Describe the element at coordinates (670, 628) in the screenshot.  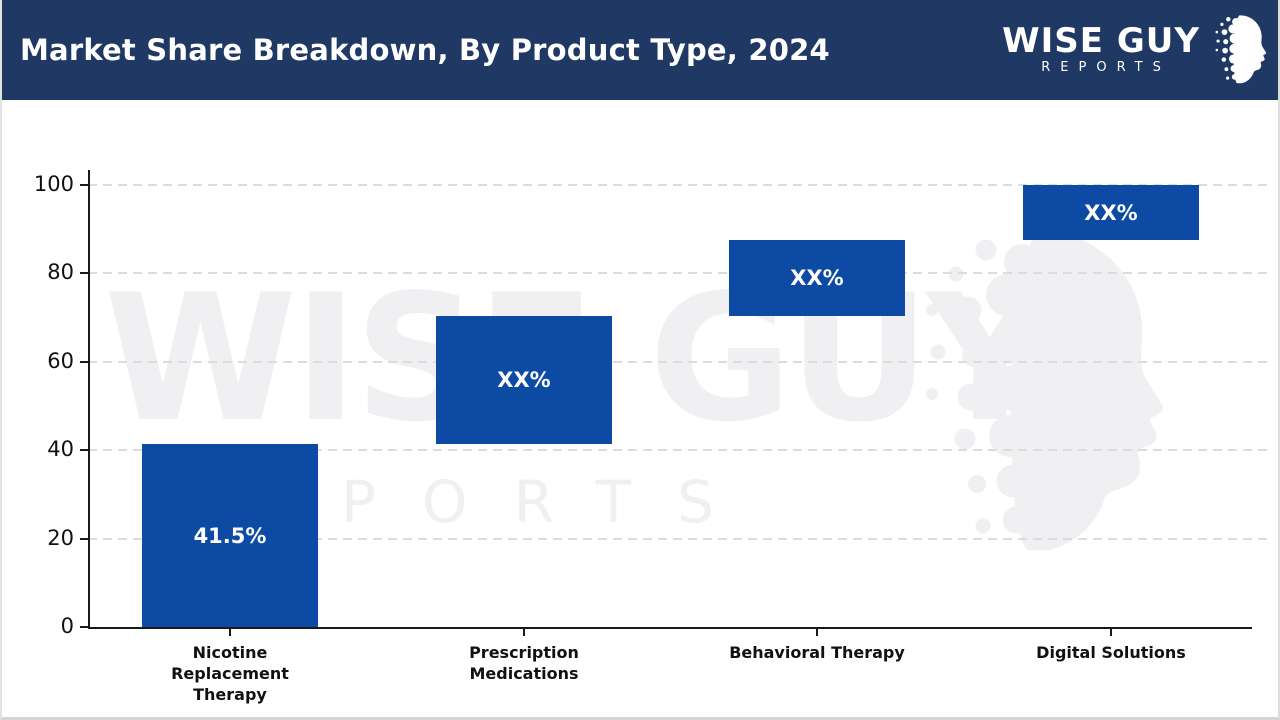
I see `x-axis-line` at that location.